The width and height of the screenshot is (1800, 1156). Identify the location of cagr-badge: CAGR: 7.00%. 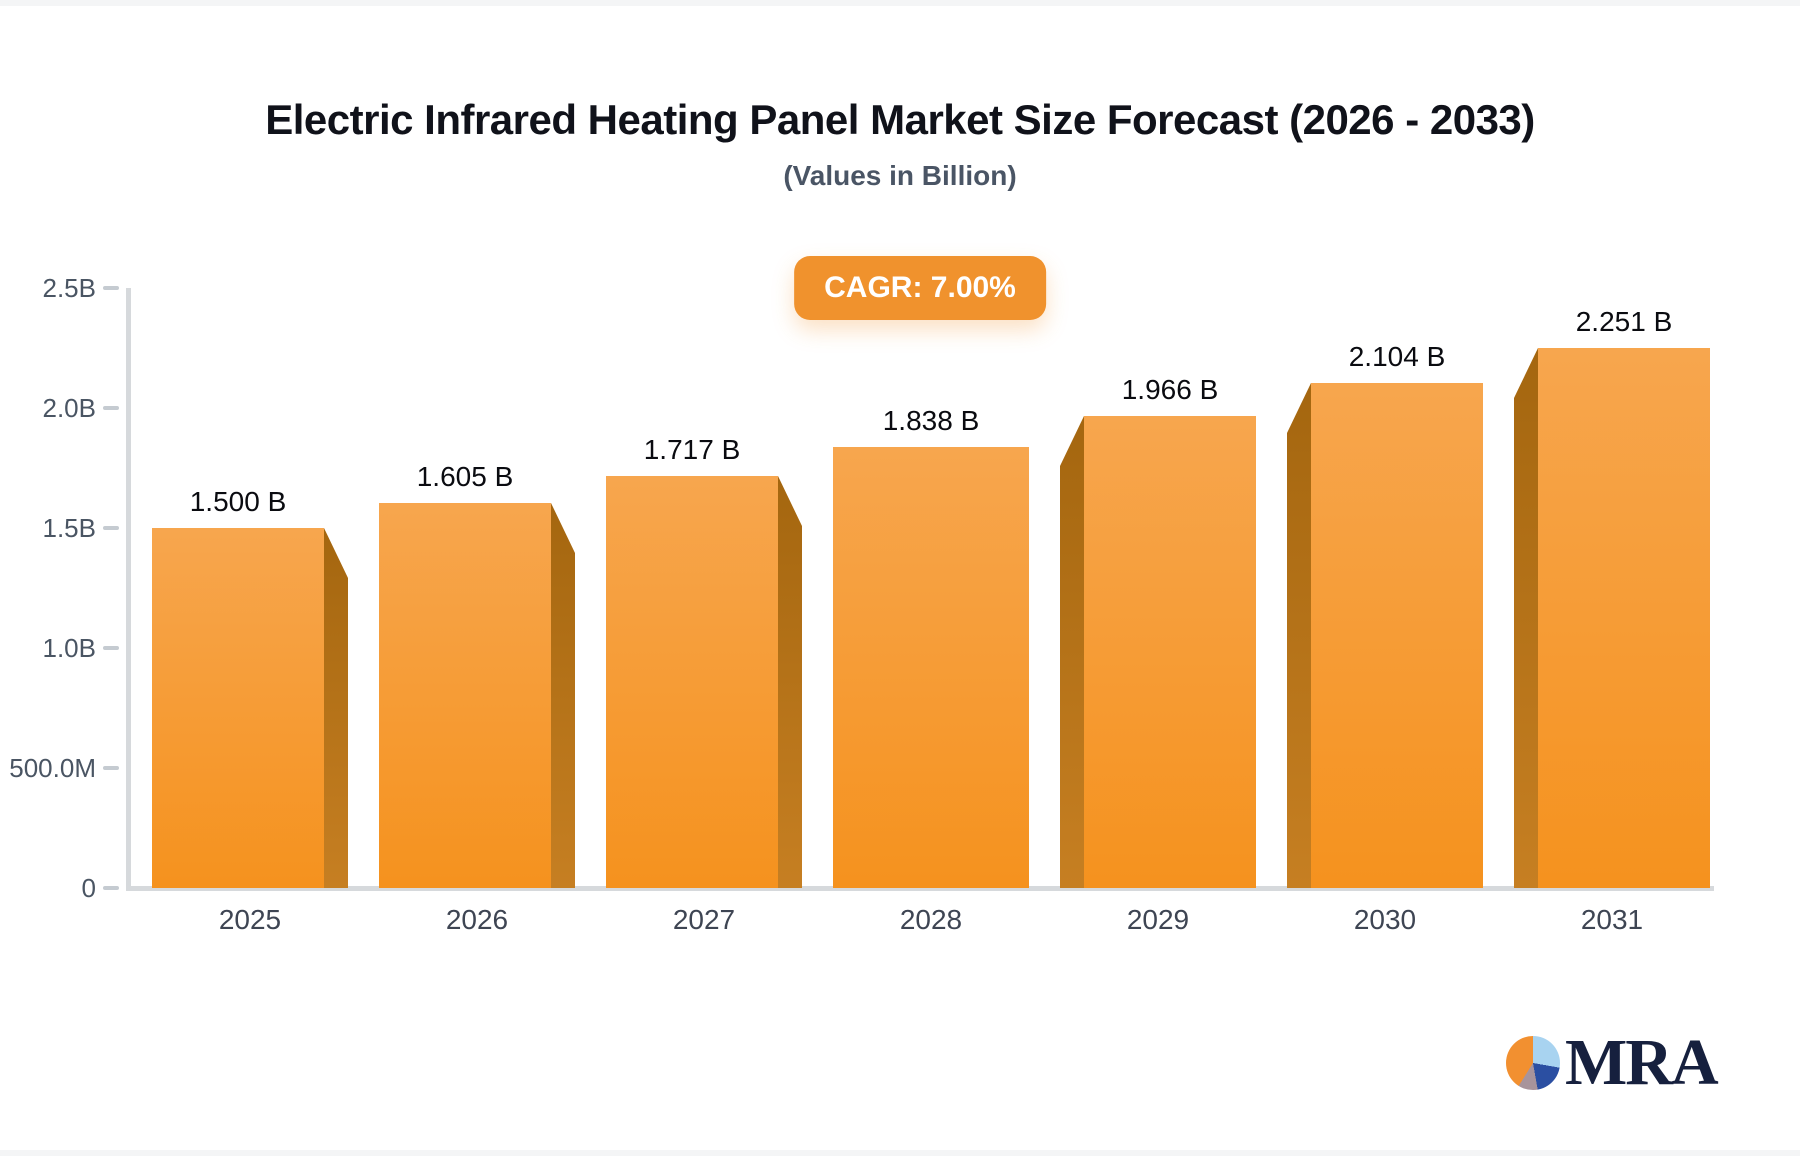
(920, 288).